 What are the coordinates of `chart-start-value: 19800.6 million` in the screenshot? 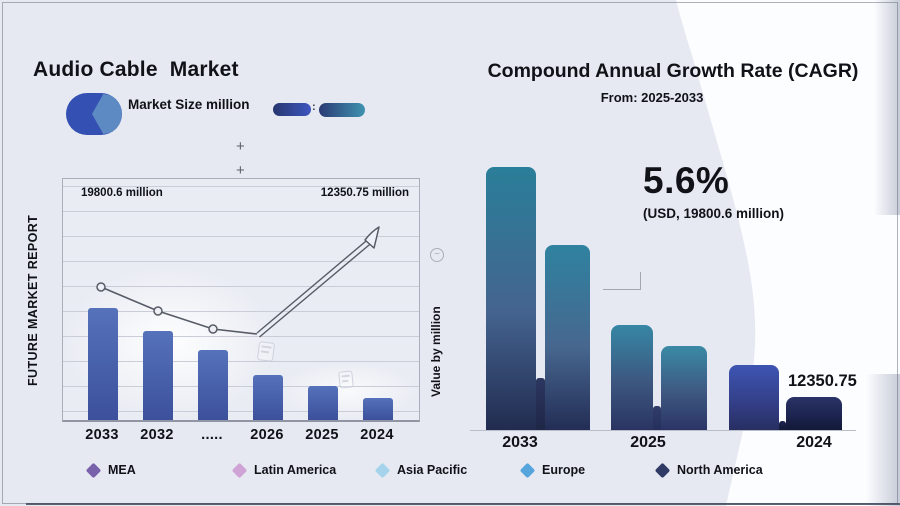 It's located at (122, 193).